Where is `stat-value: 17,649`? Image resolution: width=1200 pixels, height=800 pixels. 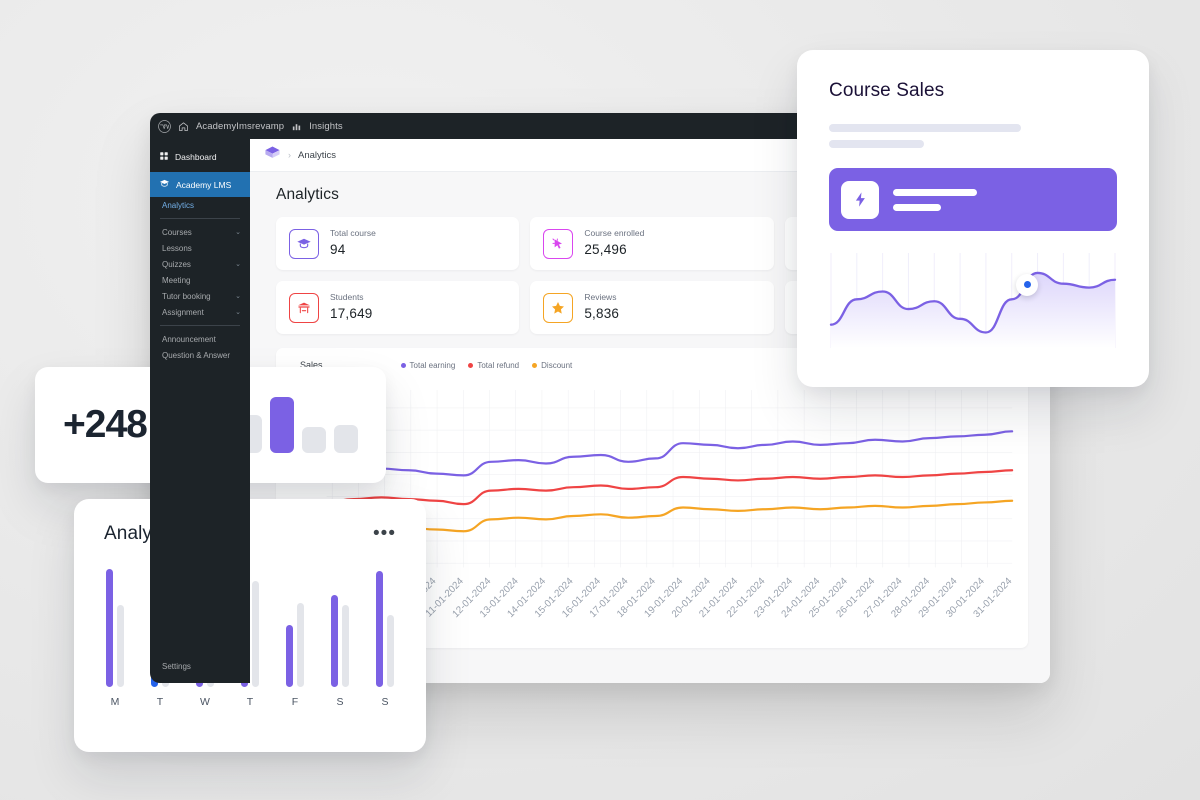
stat-value: 17,649 is located at coordinates (351, 313).